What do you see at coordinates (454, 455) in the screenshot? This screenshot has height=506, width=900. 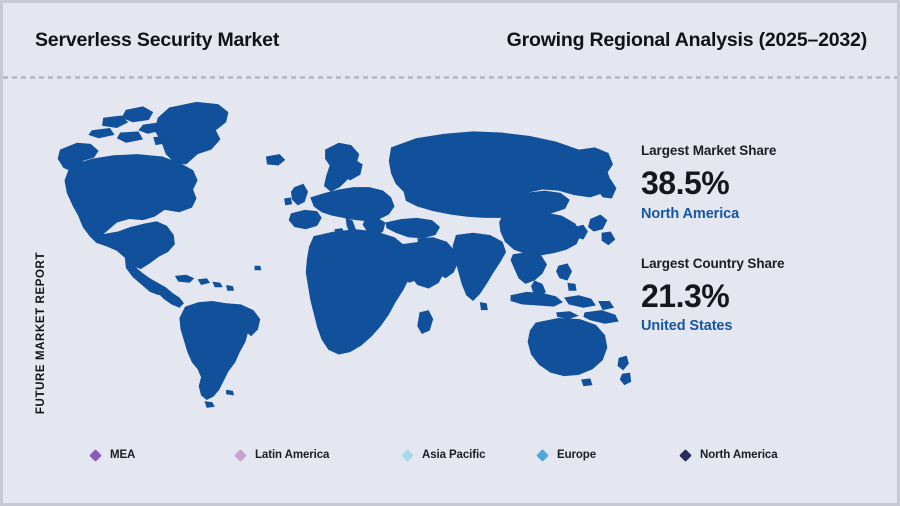 I see `legend-label: Asia Pacific` at bounding box center [454, 455].